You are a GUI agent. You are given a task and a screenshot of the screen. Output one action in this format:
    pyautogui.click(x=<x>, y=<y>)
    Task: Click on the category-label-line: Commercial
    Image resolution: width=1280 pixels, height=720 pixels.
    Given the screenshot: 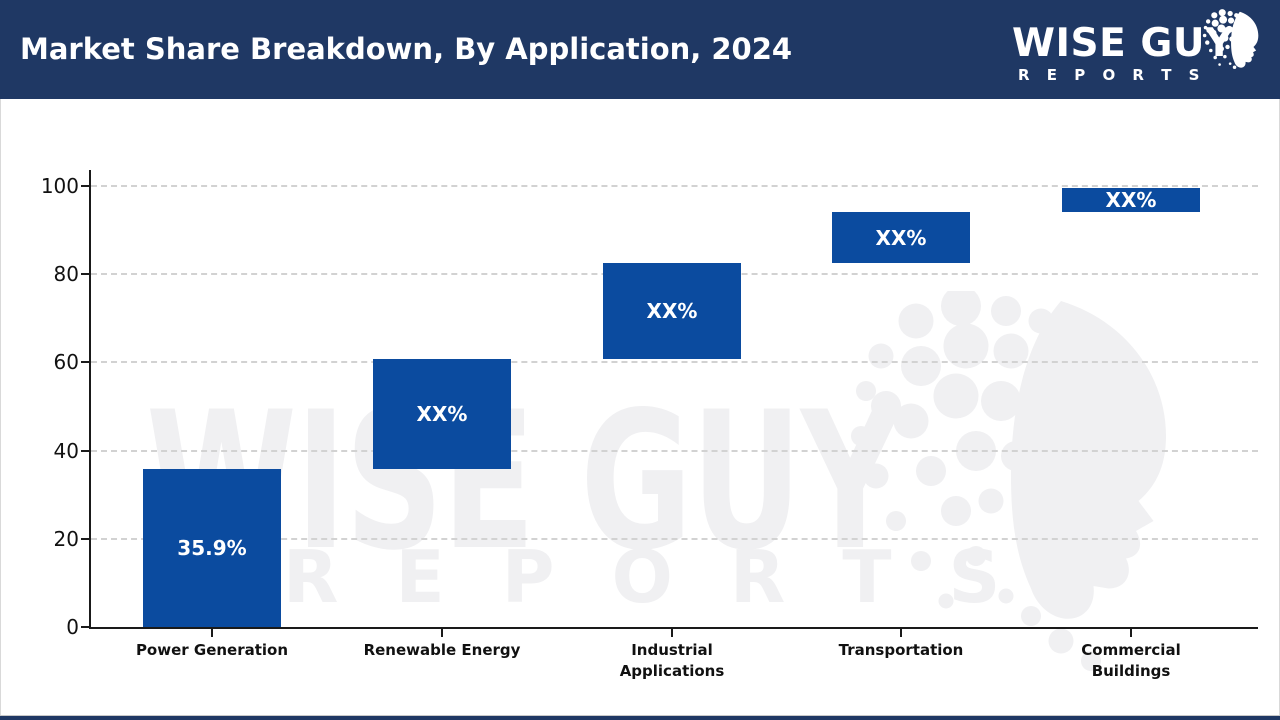 What is the action you would take?
    pyautogui.click(x=1131, y=650)
    